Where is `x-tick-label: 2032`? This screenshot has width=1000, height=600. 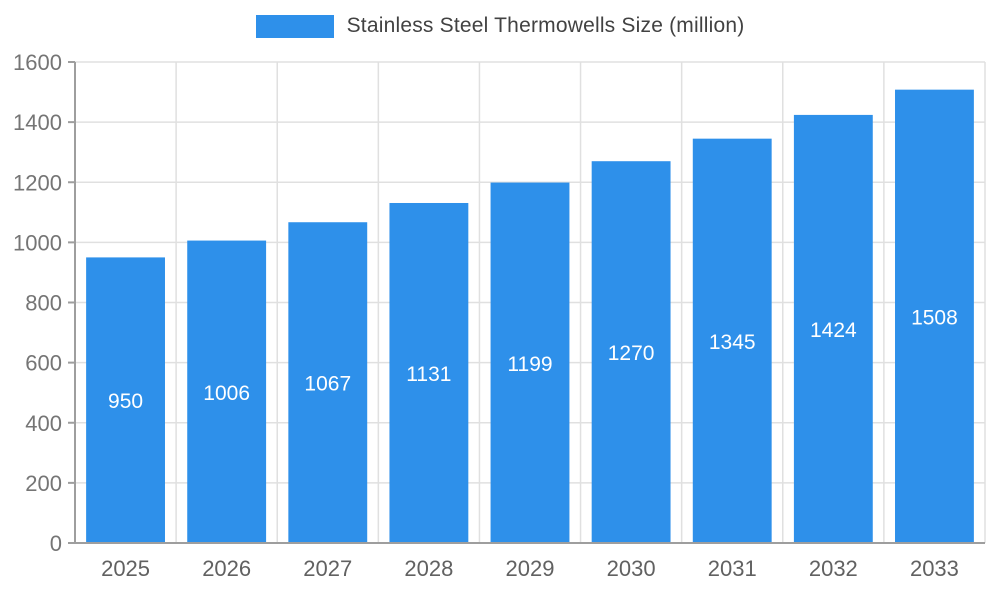 x-tick-label: 2032 is located at coordinates (833, 568).